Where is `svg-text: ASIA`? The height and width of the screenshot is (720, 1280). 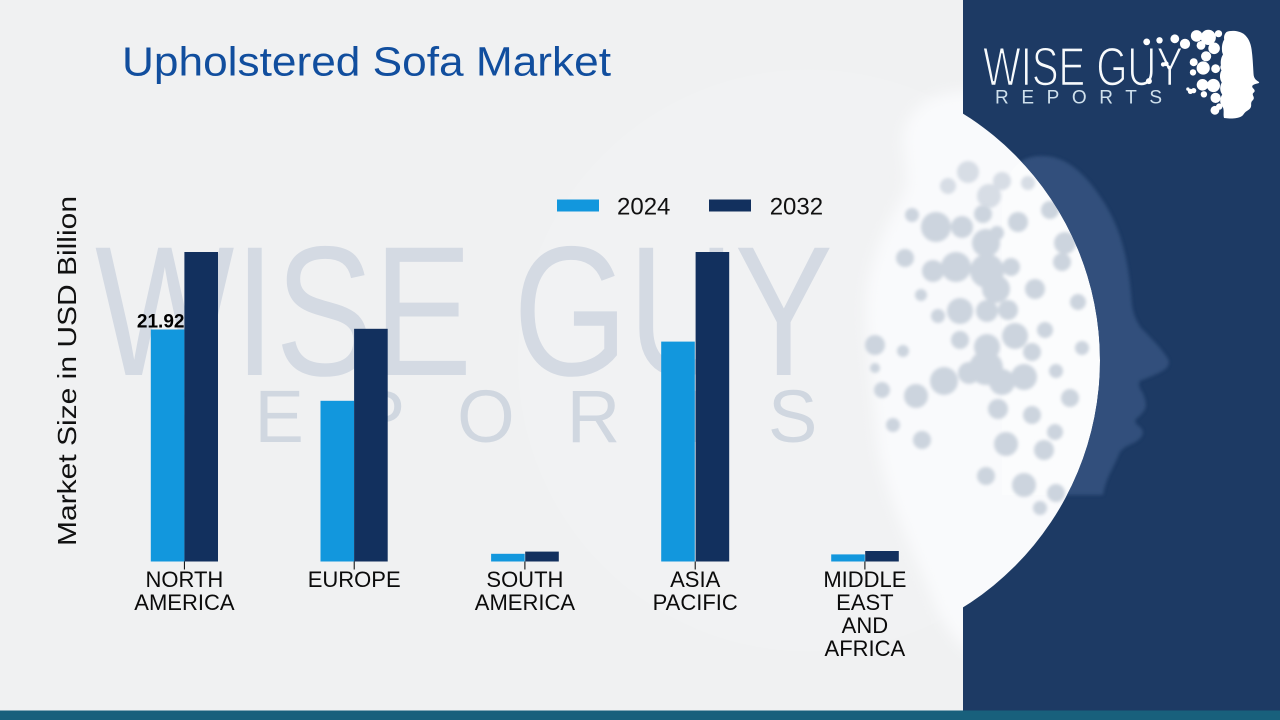 svg-text: ASIA is located at coordinates (695, 579).